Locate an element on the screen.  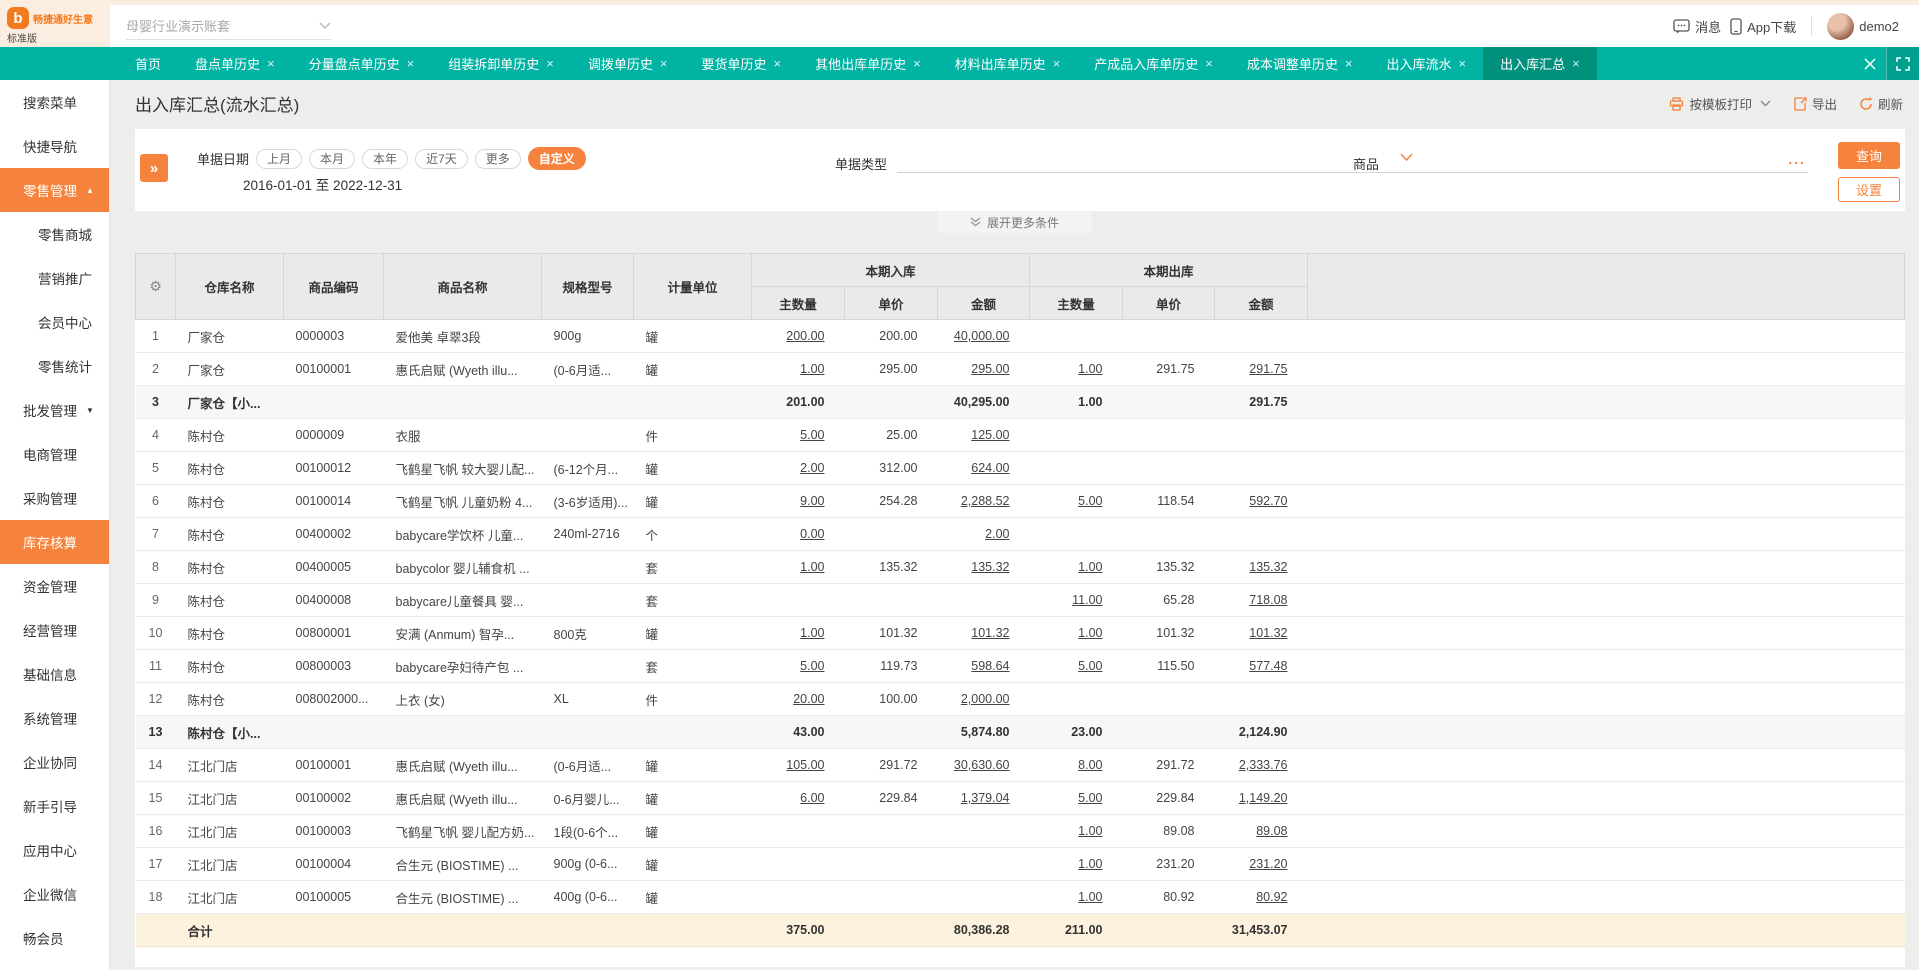
date-pill-custom: 自定义 is located at coordinates (556, 158).